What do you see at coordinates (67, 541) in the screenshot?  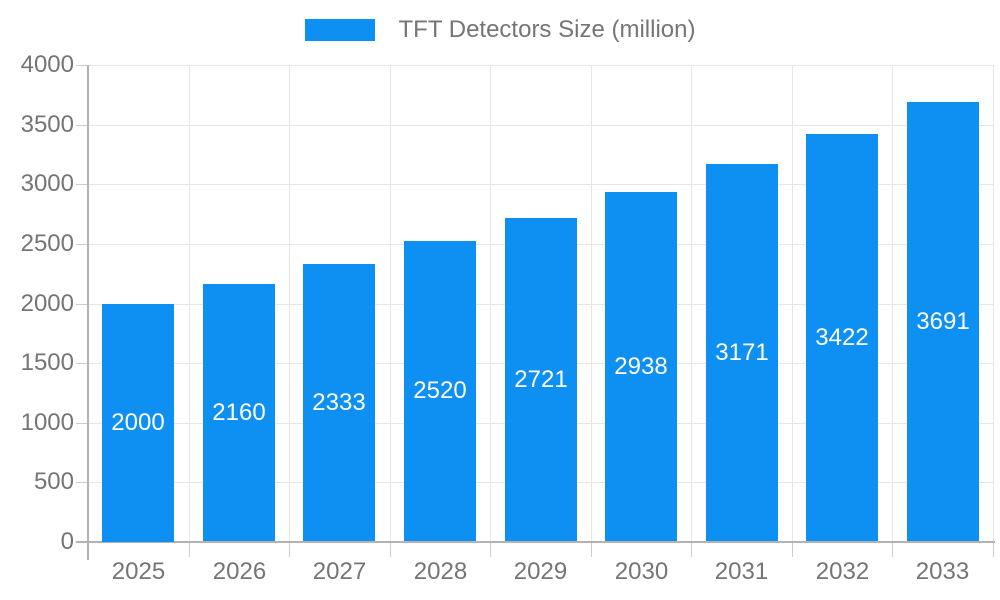 I see `y-tick-label: 0` at bounding box center [67, 541].